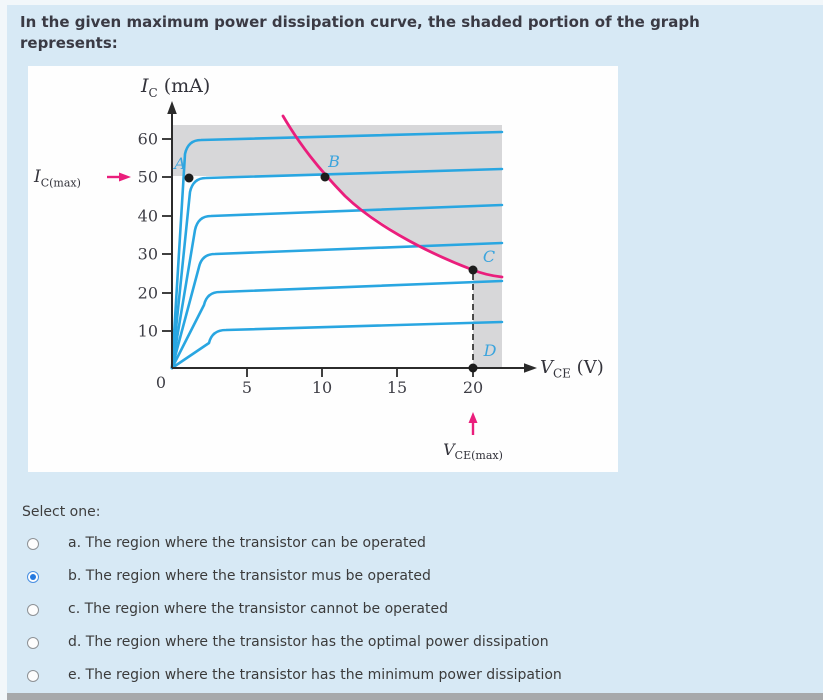 This screenshot has width=823, height=700. Describe the element at coordinates (148, 177) in the screenshot. I see `y-tick-50: 50` at that location.